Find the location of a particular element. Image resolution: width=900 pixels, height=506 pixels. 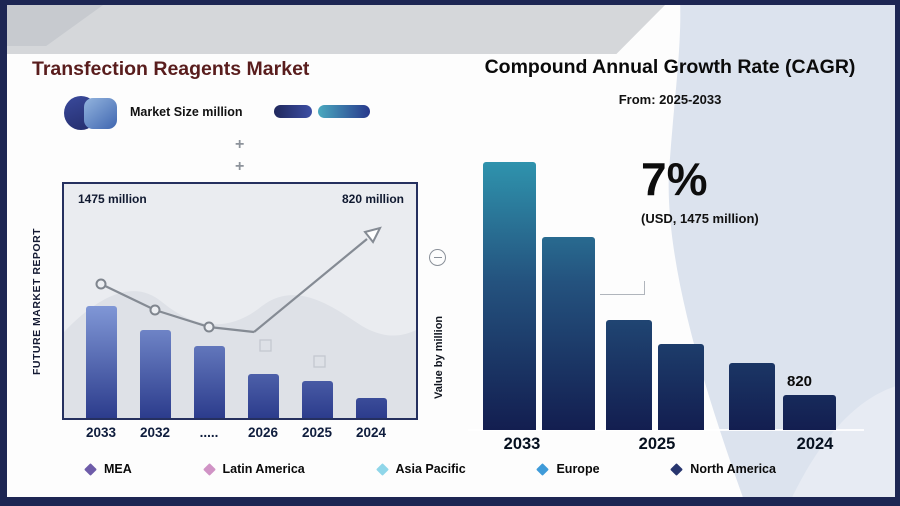

right-y-axis-label: Value by million is located at coordinates (439, 357).